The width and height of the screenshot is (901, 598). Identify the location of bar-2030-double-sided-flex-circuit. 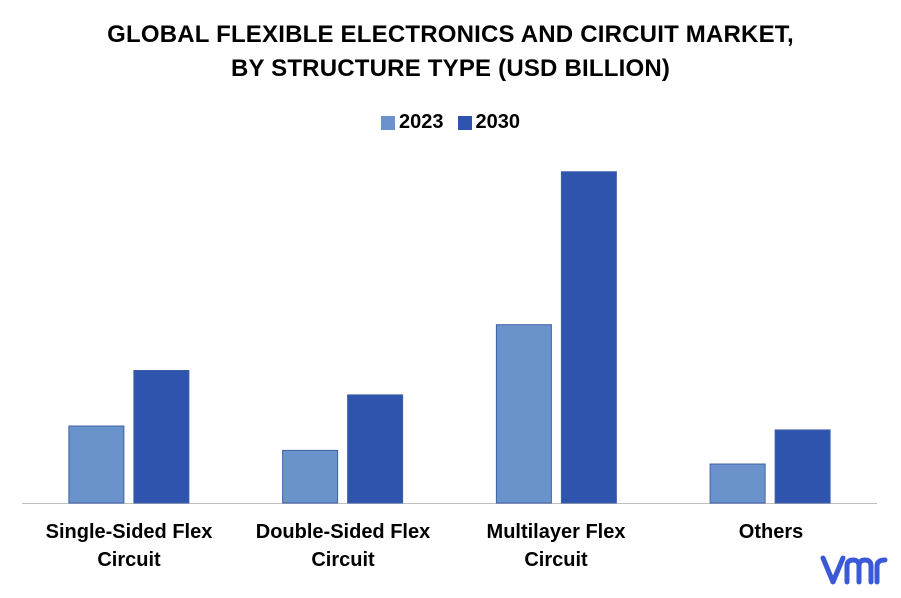
(375, 449).